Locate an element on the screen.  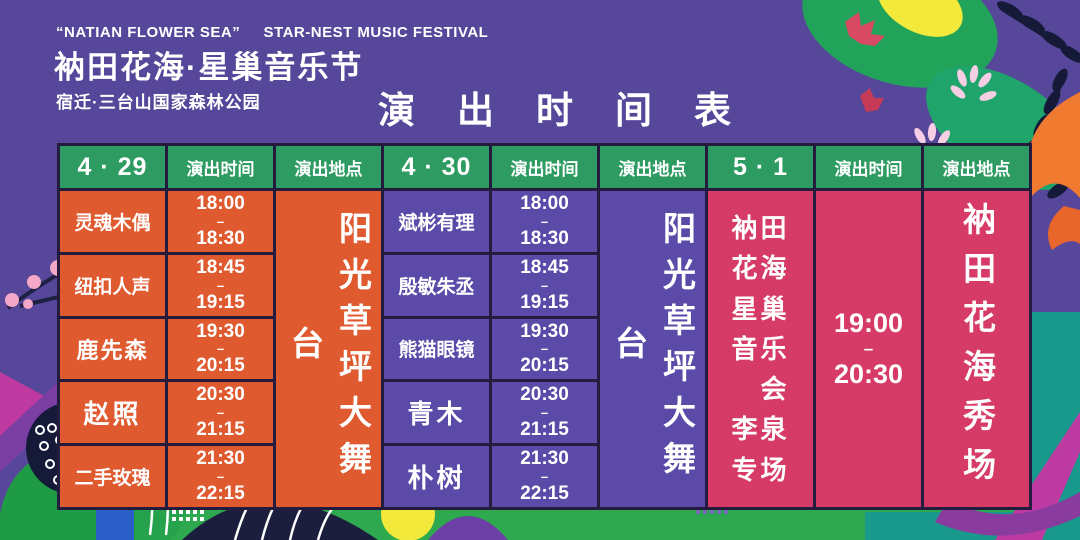
artist-cell: 灵魂木偶 is located at coordinates (112, 221).